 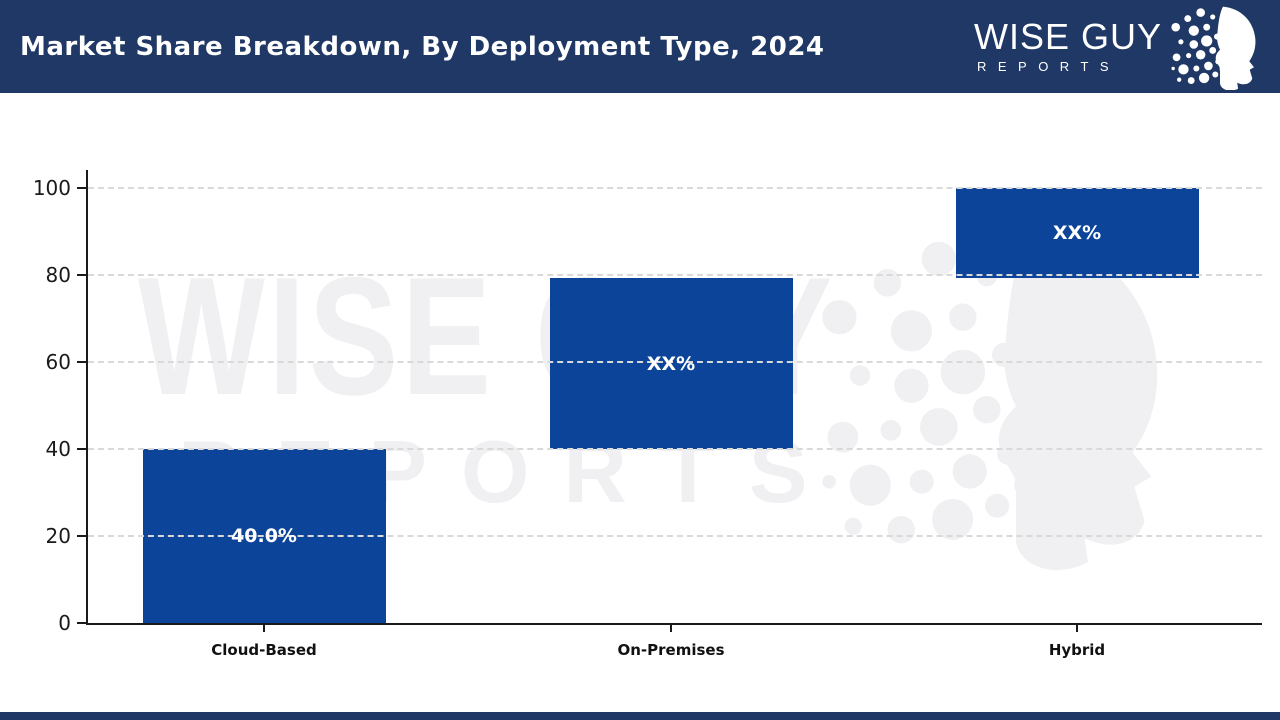 What do you see at coordinates (58, 362) in the screenshot?
I see `y-tick-label: 60` at bounding box center [58, 362].